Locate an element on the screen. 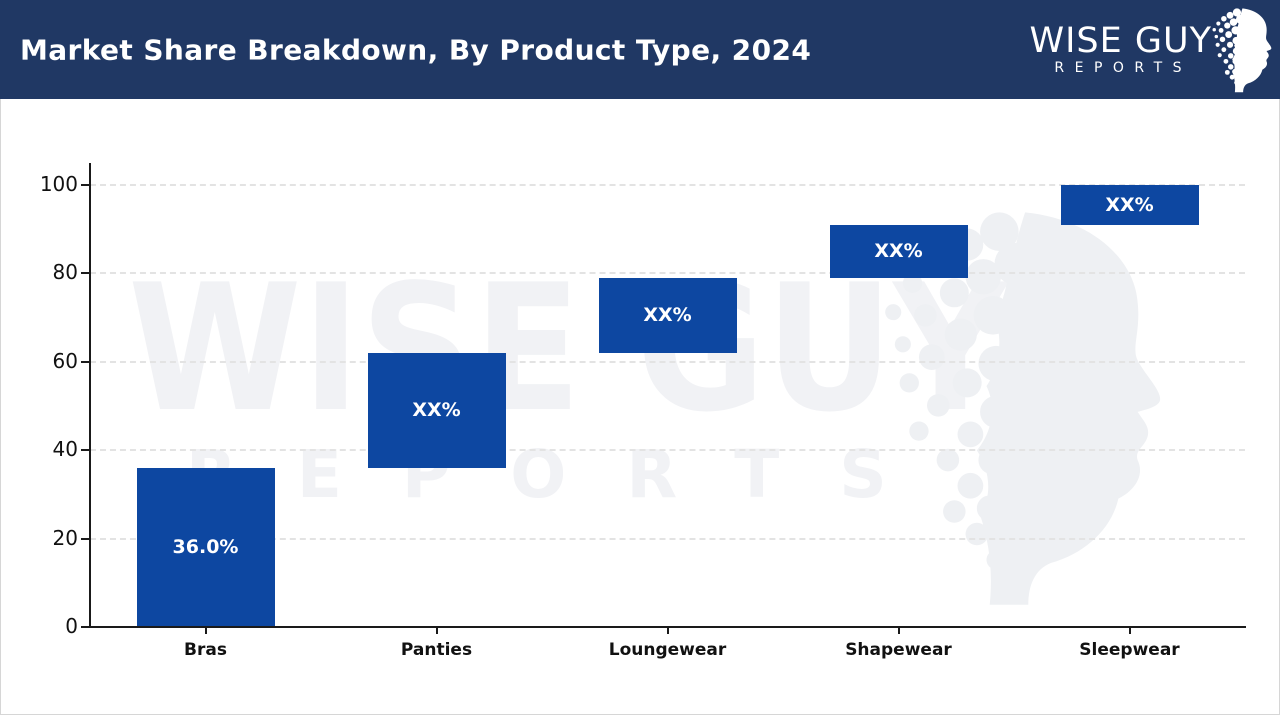  bar-value-label-sleepwear: XX% is located at coordinates (1129, 204).